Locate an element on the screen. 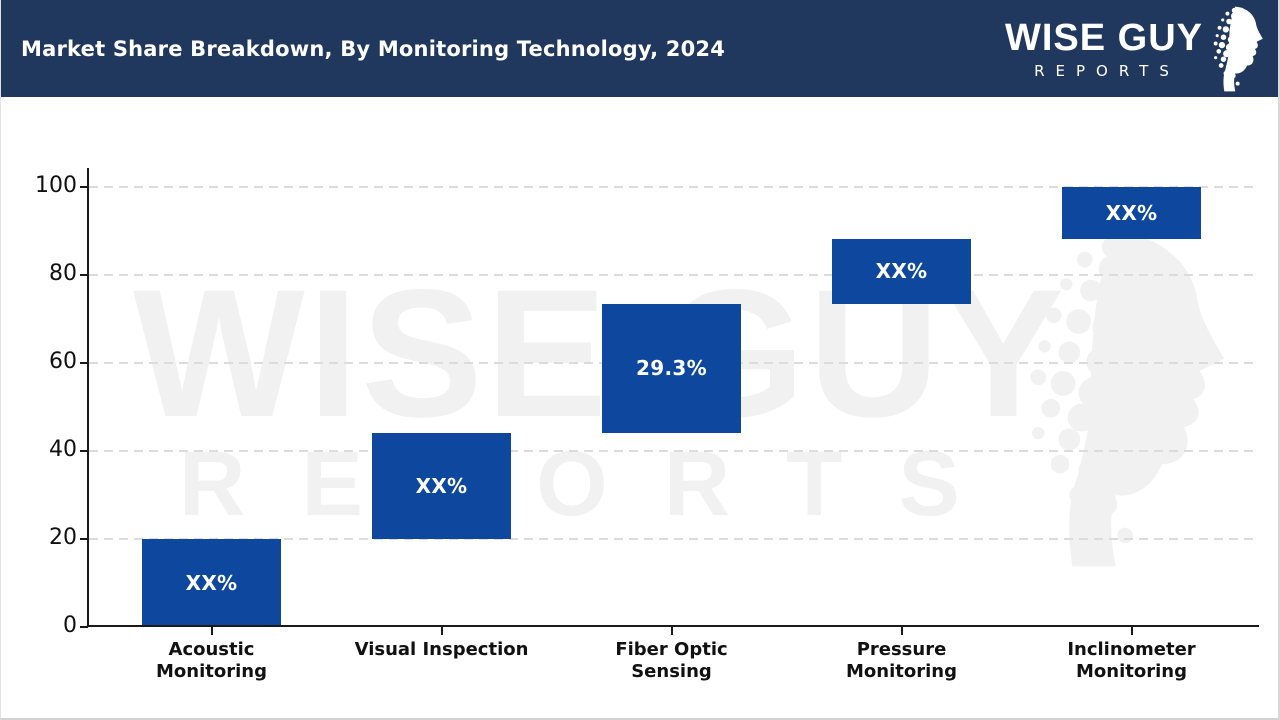  x-category-label: Fiber Optic Sensing is located at coordinates (672, 661).